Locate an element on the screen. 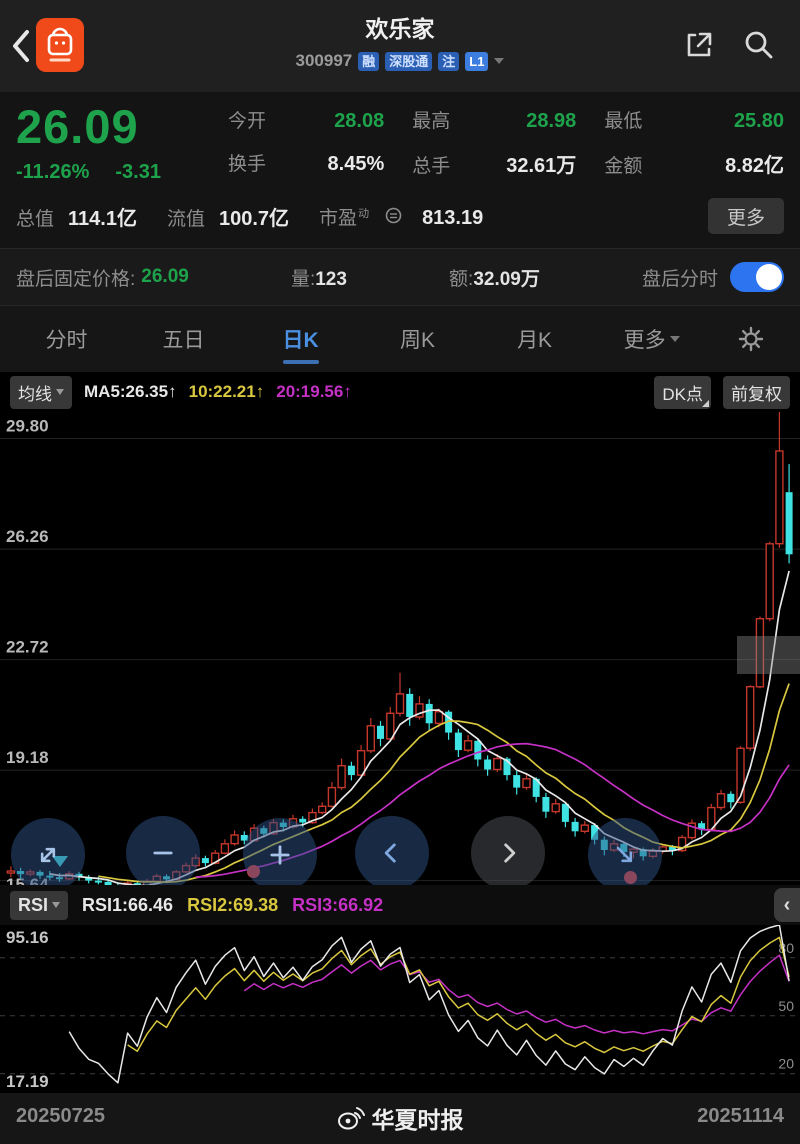 This screenshot has width=800, height=1144. afterhours-toggle-label: 盘后分时 is located at coordinates (679, 279).